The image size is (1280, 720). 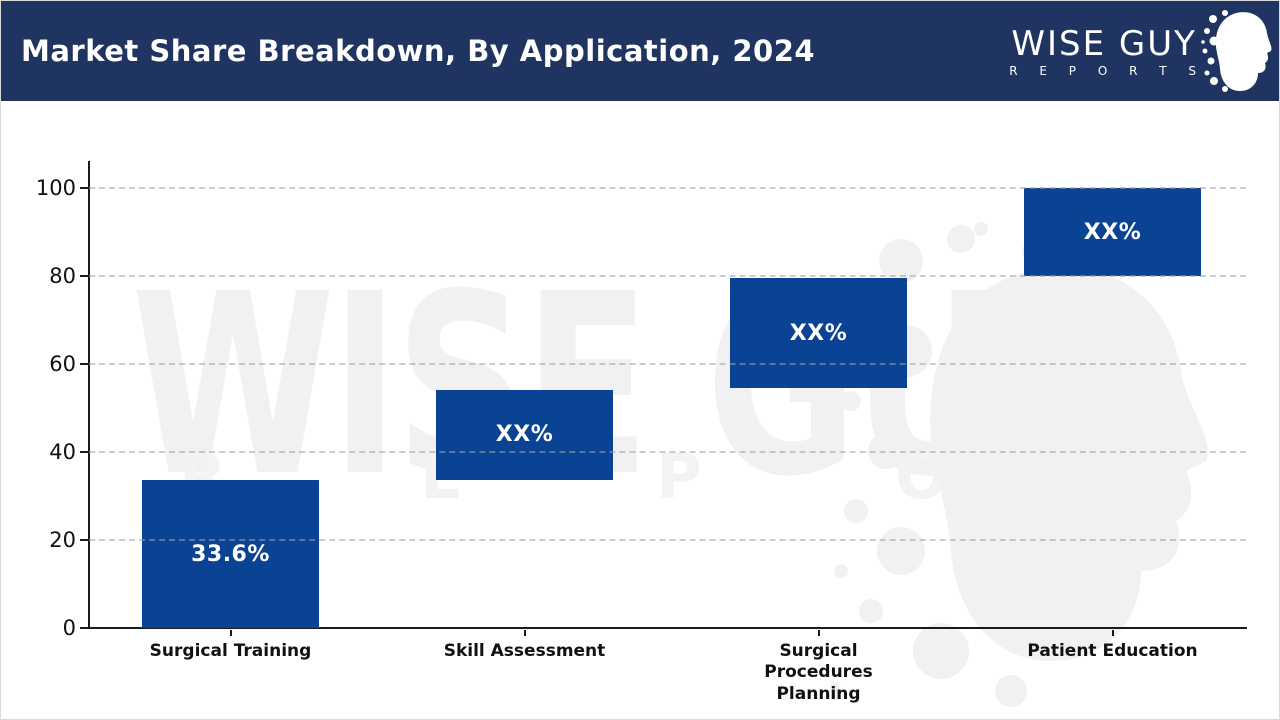 I want to click on y-tick-label: 100, so click(x=55, y=188).